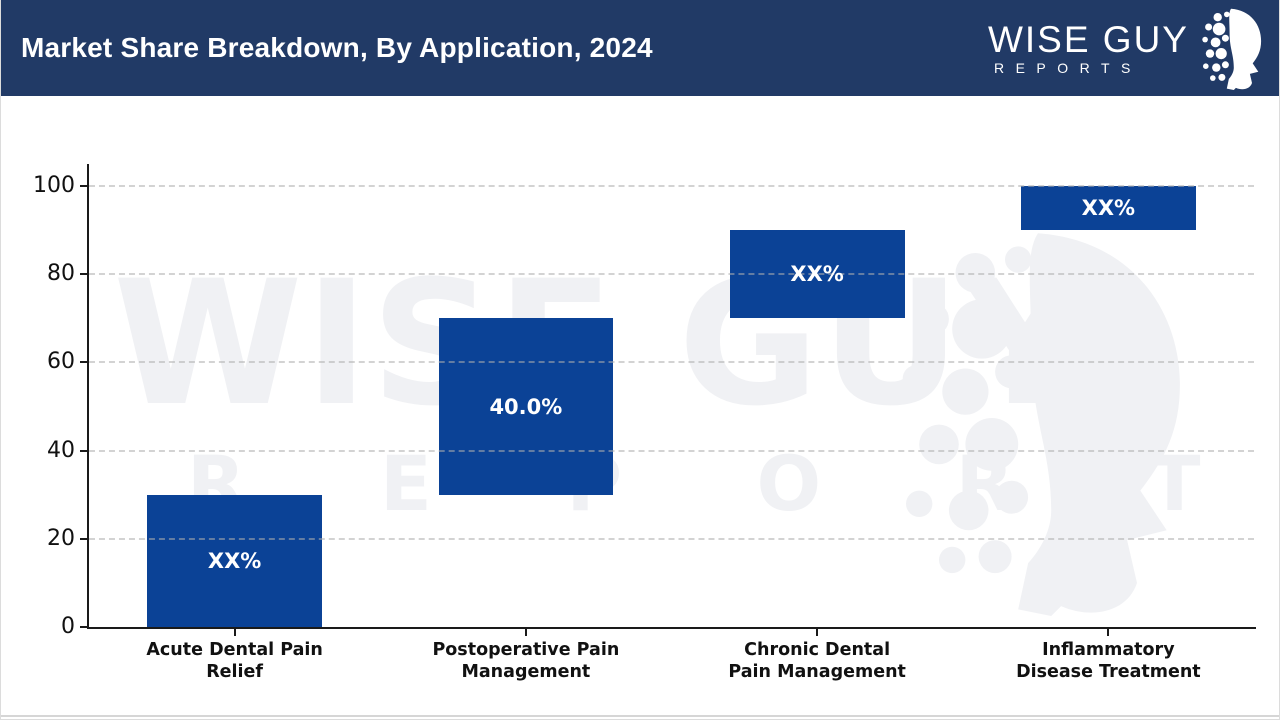 The image size is (1280, 720). I want to click on x-category-line1: Inflammatory, so click(1108, 650).